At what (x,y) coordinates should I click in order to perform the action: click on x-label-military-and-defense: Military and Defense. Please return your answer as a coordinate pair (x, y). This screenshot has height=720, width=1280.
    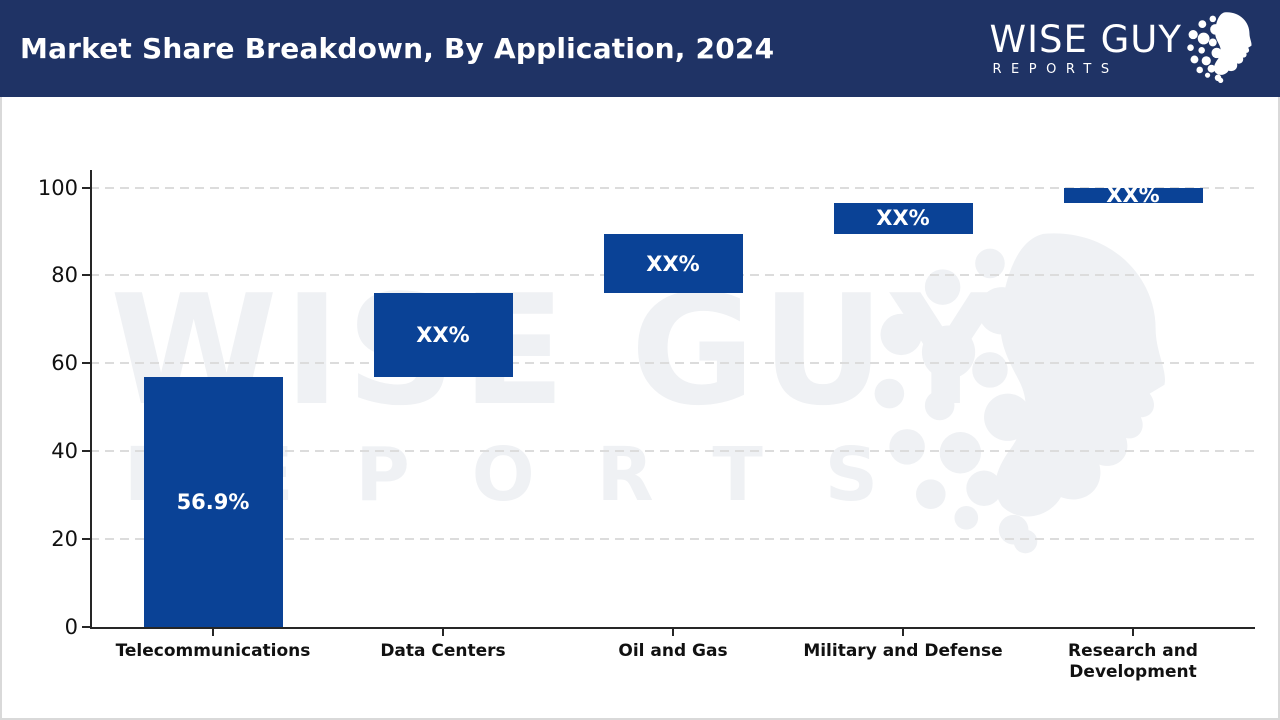
    Looking at the image, I should click on (903, 651).